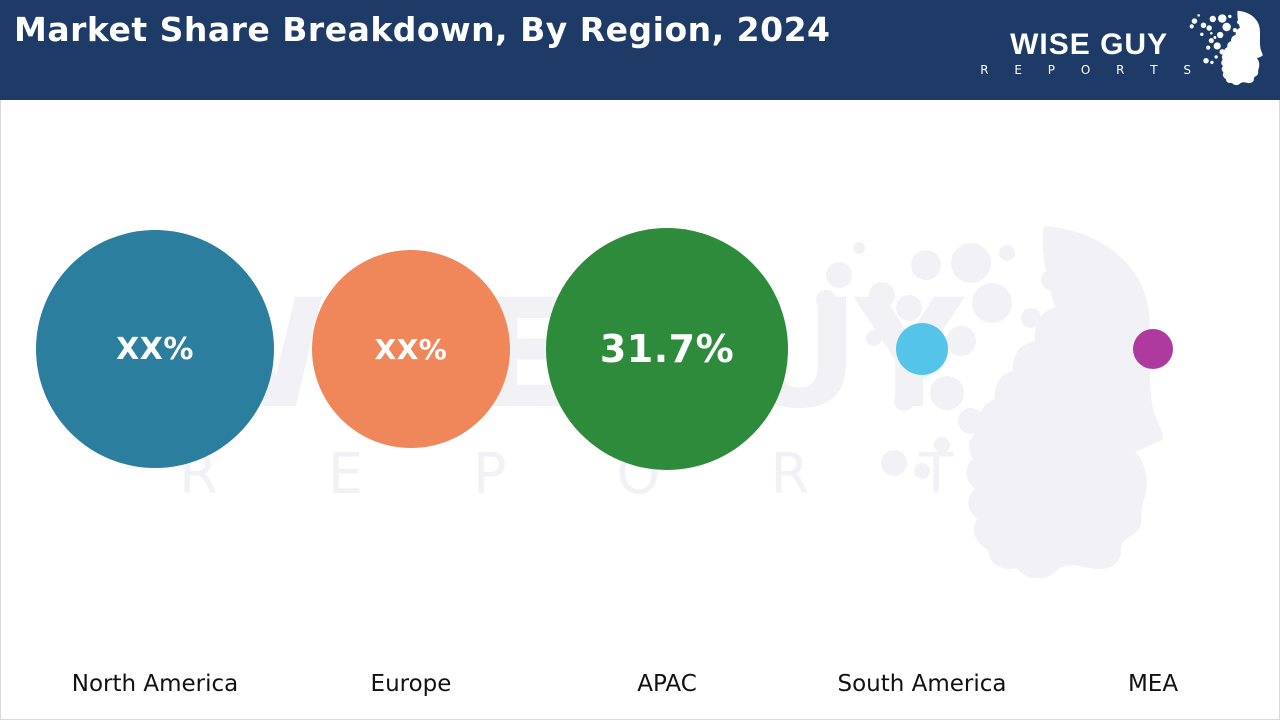 The image size is (1280, 720). I want to click on bubble-europe: XX%, so click(411, 349).